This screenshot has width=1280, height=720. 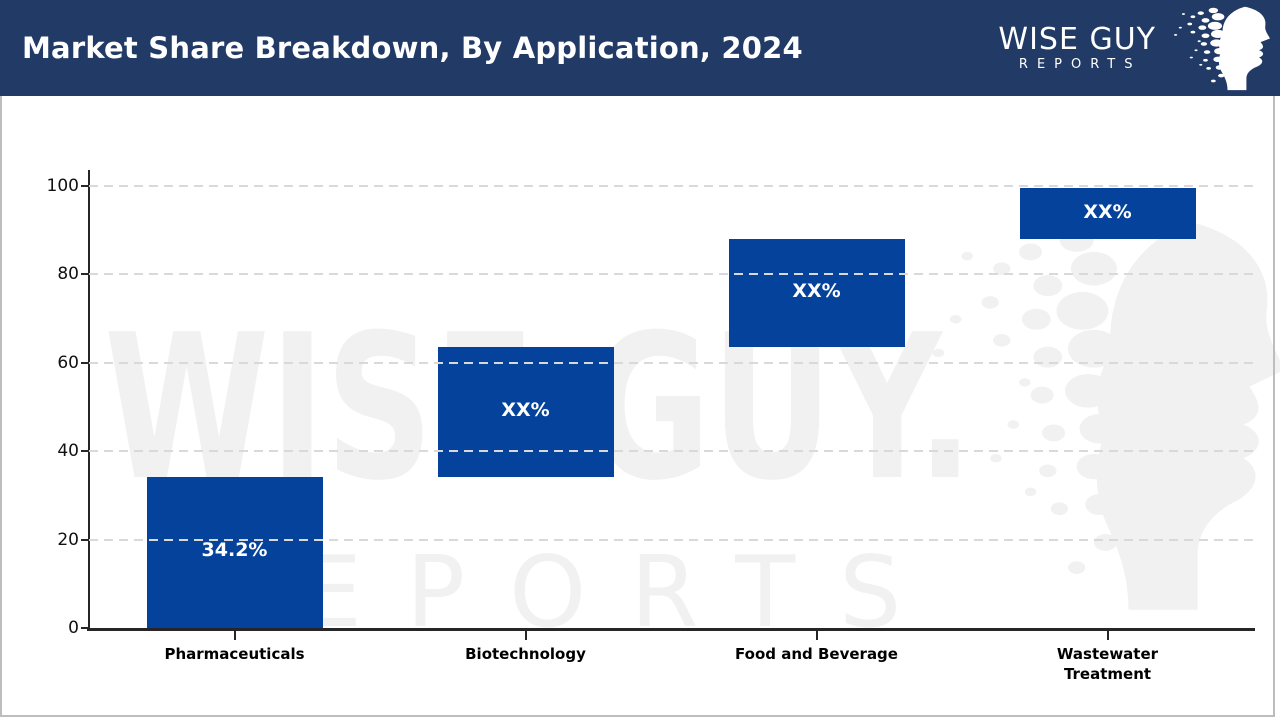 I want to click on x-category-label-2: Food and Beverage, so click(x=816, y=654).